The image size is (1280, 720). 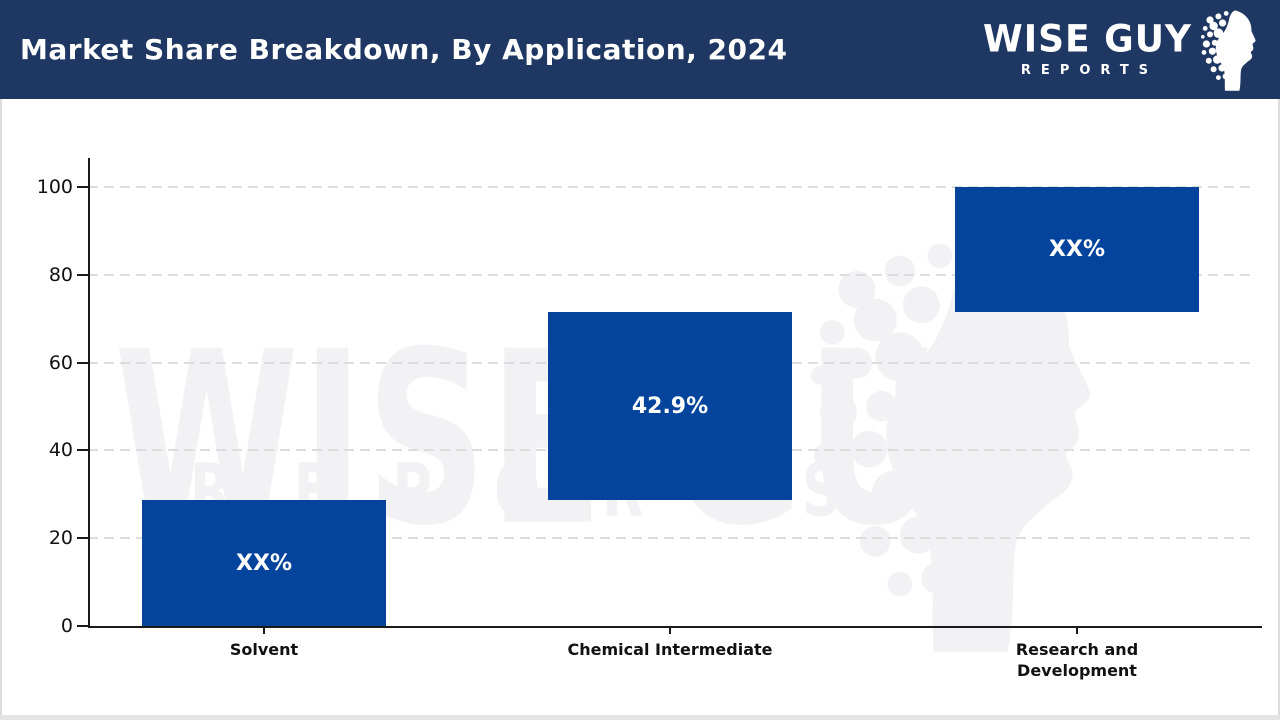 What do you see at coordinates (89, 393) in the screenshot?
I see `y-axis-line` at bounding box center [89, 393].